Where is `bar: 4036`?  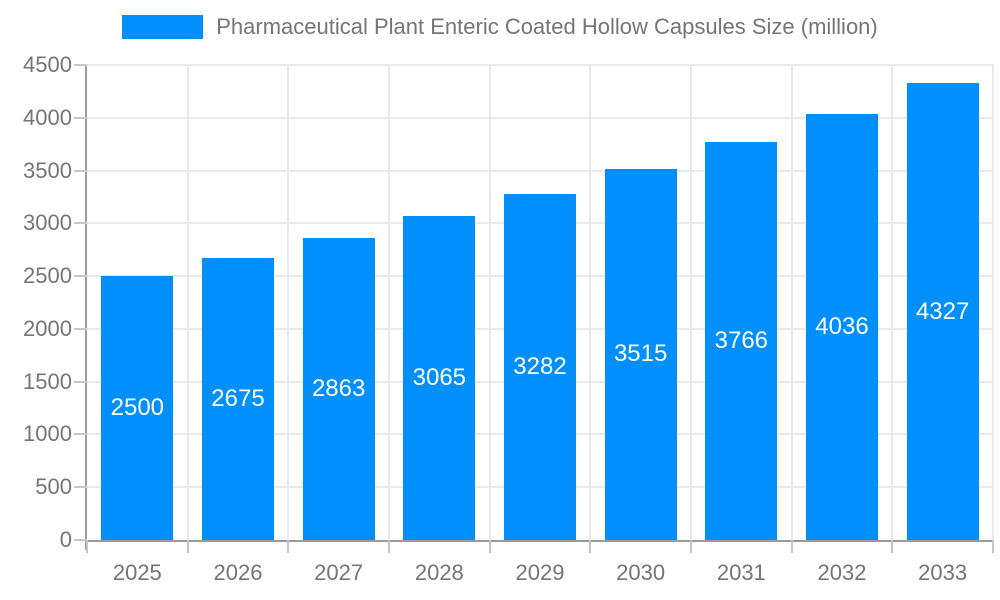
bar: 4036 is located at coordinates (842, 326).